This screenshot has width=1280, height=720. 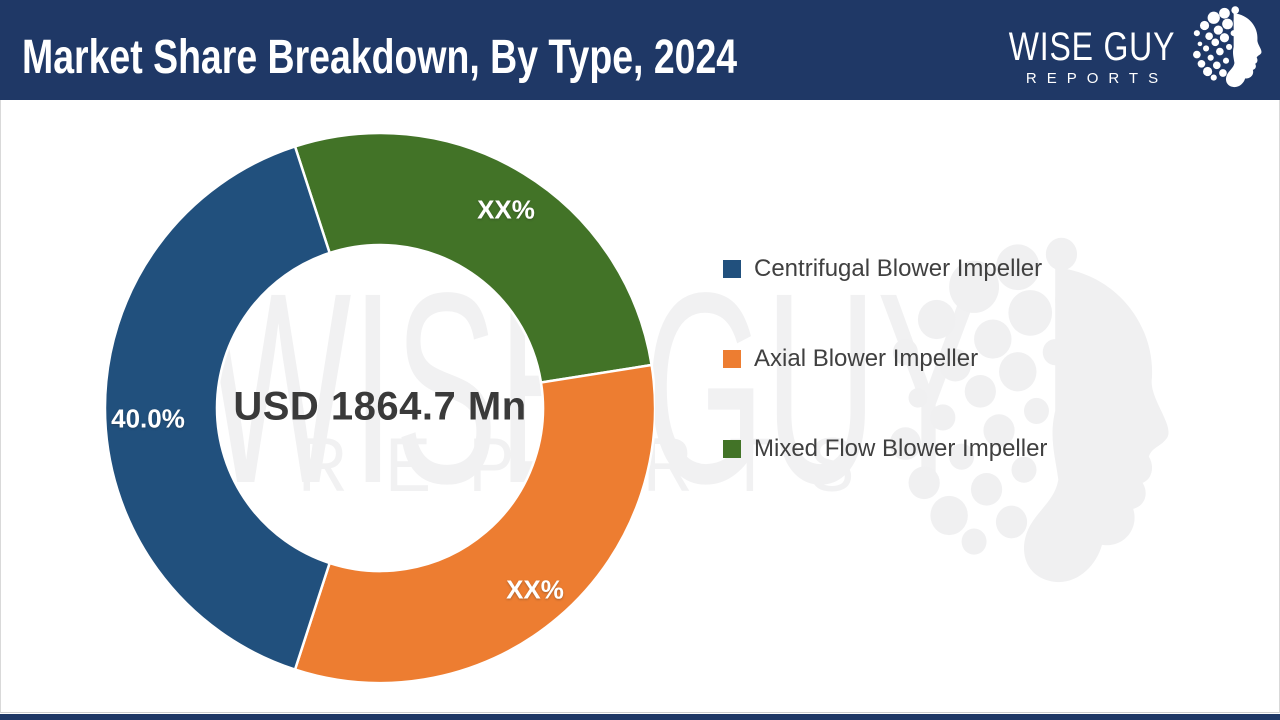 I want to click on legend-item-mixed-flow: Mixed Flow Blower Impeller, so click(x=885, y=449).